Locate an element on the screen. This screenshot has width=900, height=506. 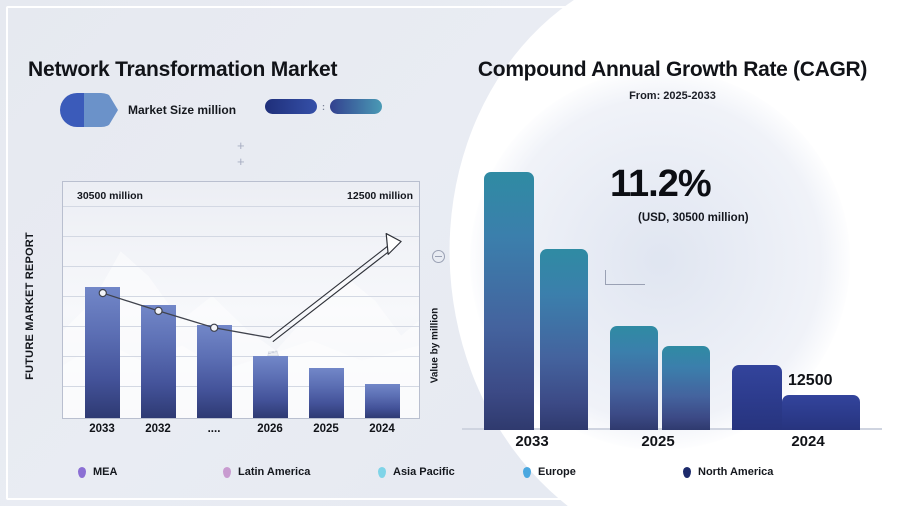
legend-pill-group: : is located at coordinates (323, 106).